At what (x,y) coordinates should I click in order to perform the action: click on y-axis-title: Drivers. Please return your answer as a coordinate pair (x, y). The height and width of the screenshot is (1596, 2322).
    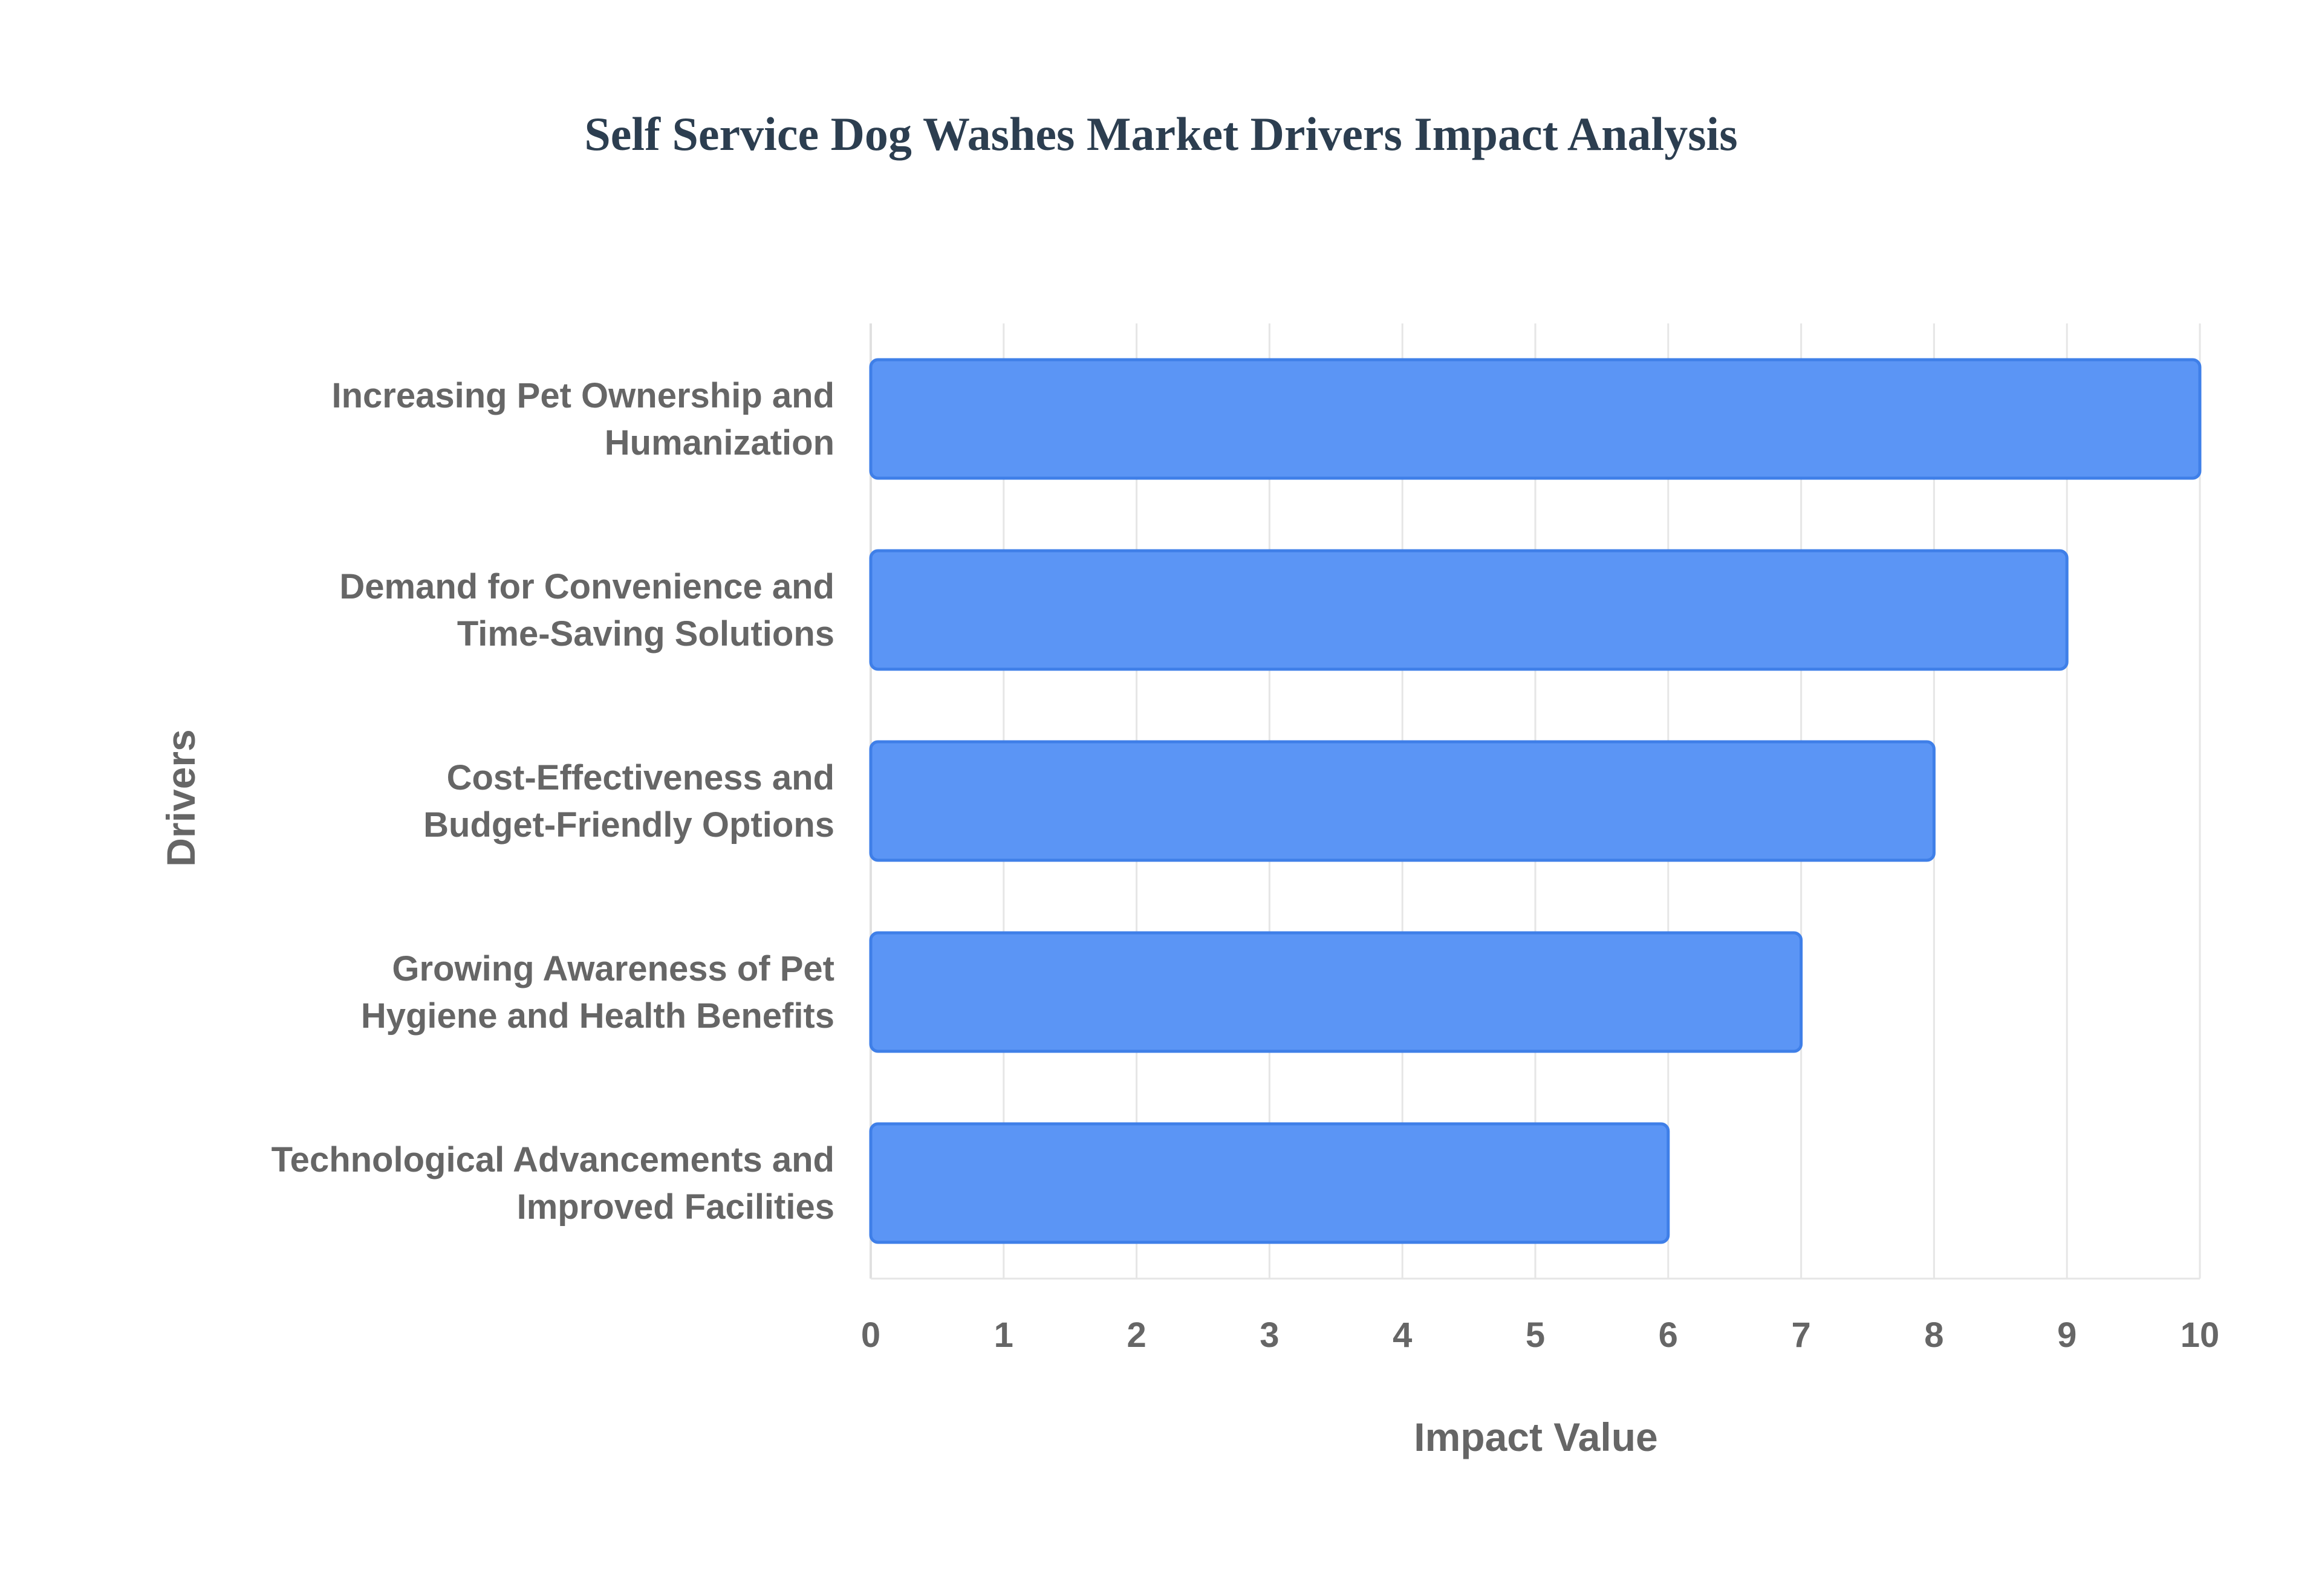
    Looking at the image, I should click on (180, 798).